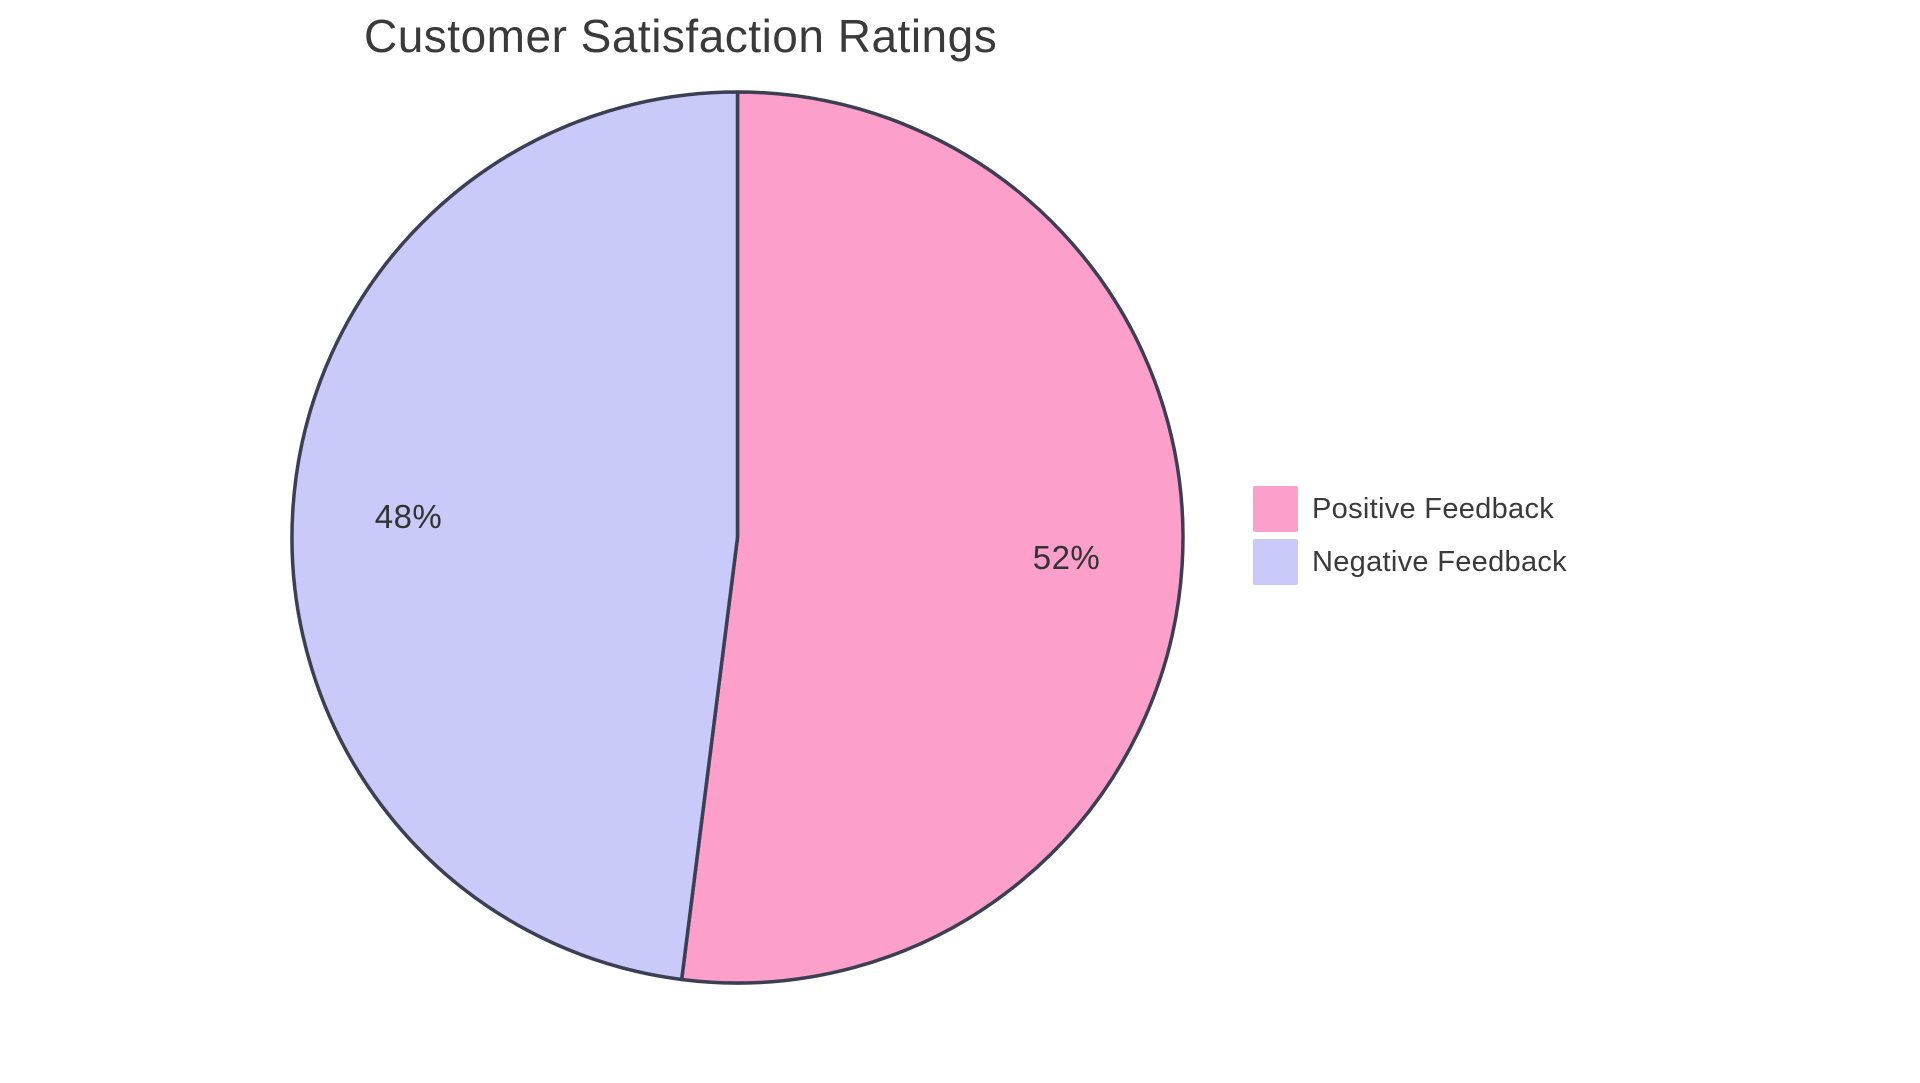  Describe the element at coordinates (1433, 508) in the screenshot. I see `legend-label-positive-feedback: Positive Feedback` at that location.